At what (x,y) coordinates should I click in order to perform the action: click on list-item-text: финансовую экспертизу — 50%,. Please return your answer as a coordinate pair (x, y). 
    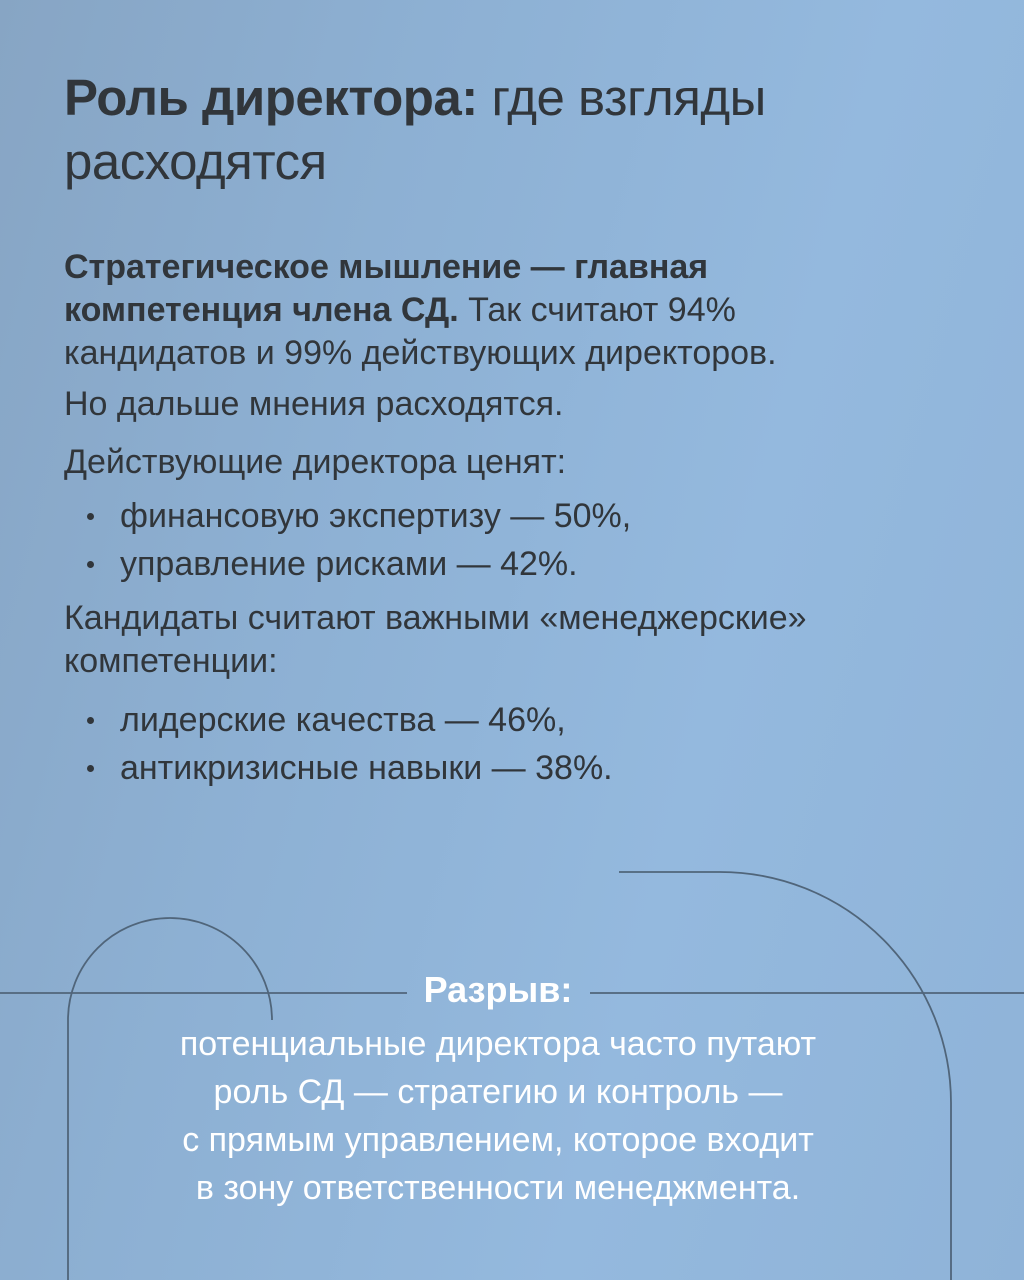
    Looking at the image, I should click on (376, 516).